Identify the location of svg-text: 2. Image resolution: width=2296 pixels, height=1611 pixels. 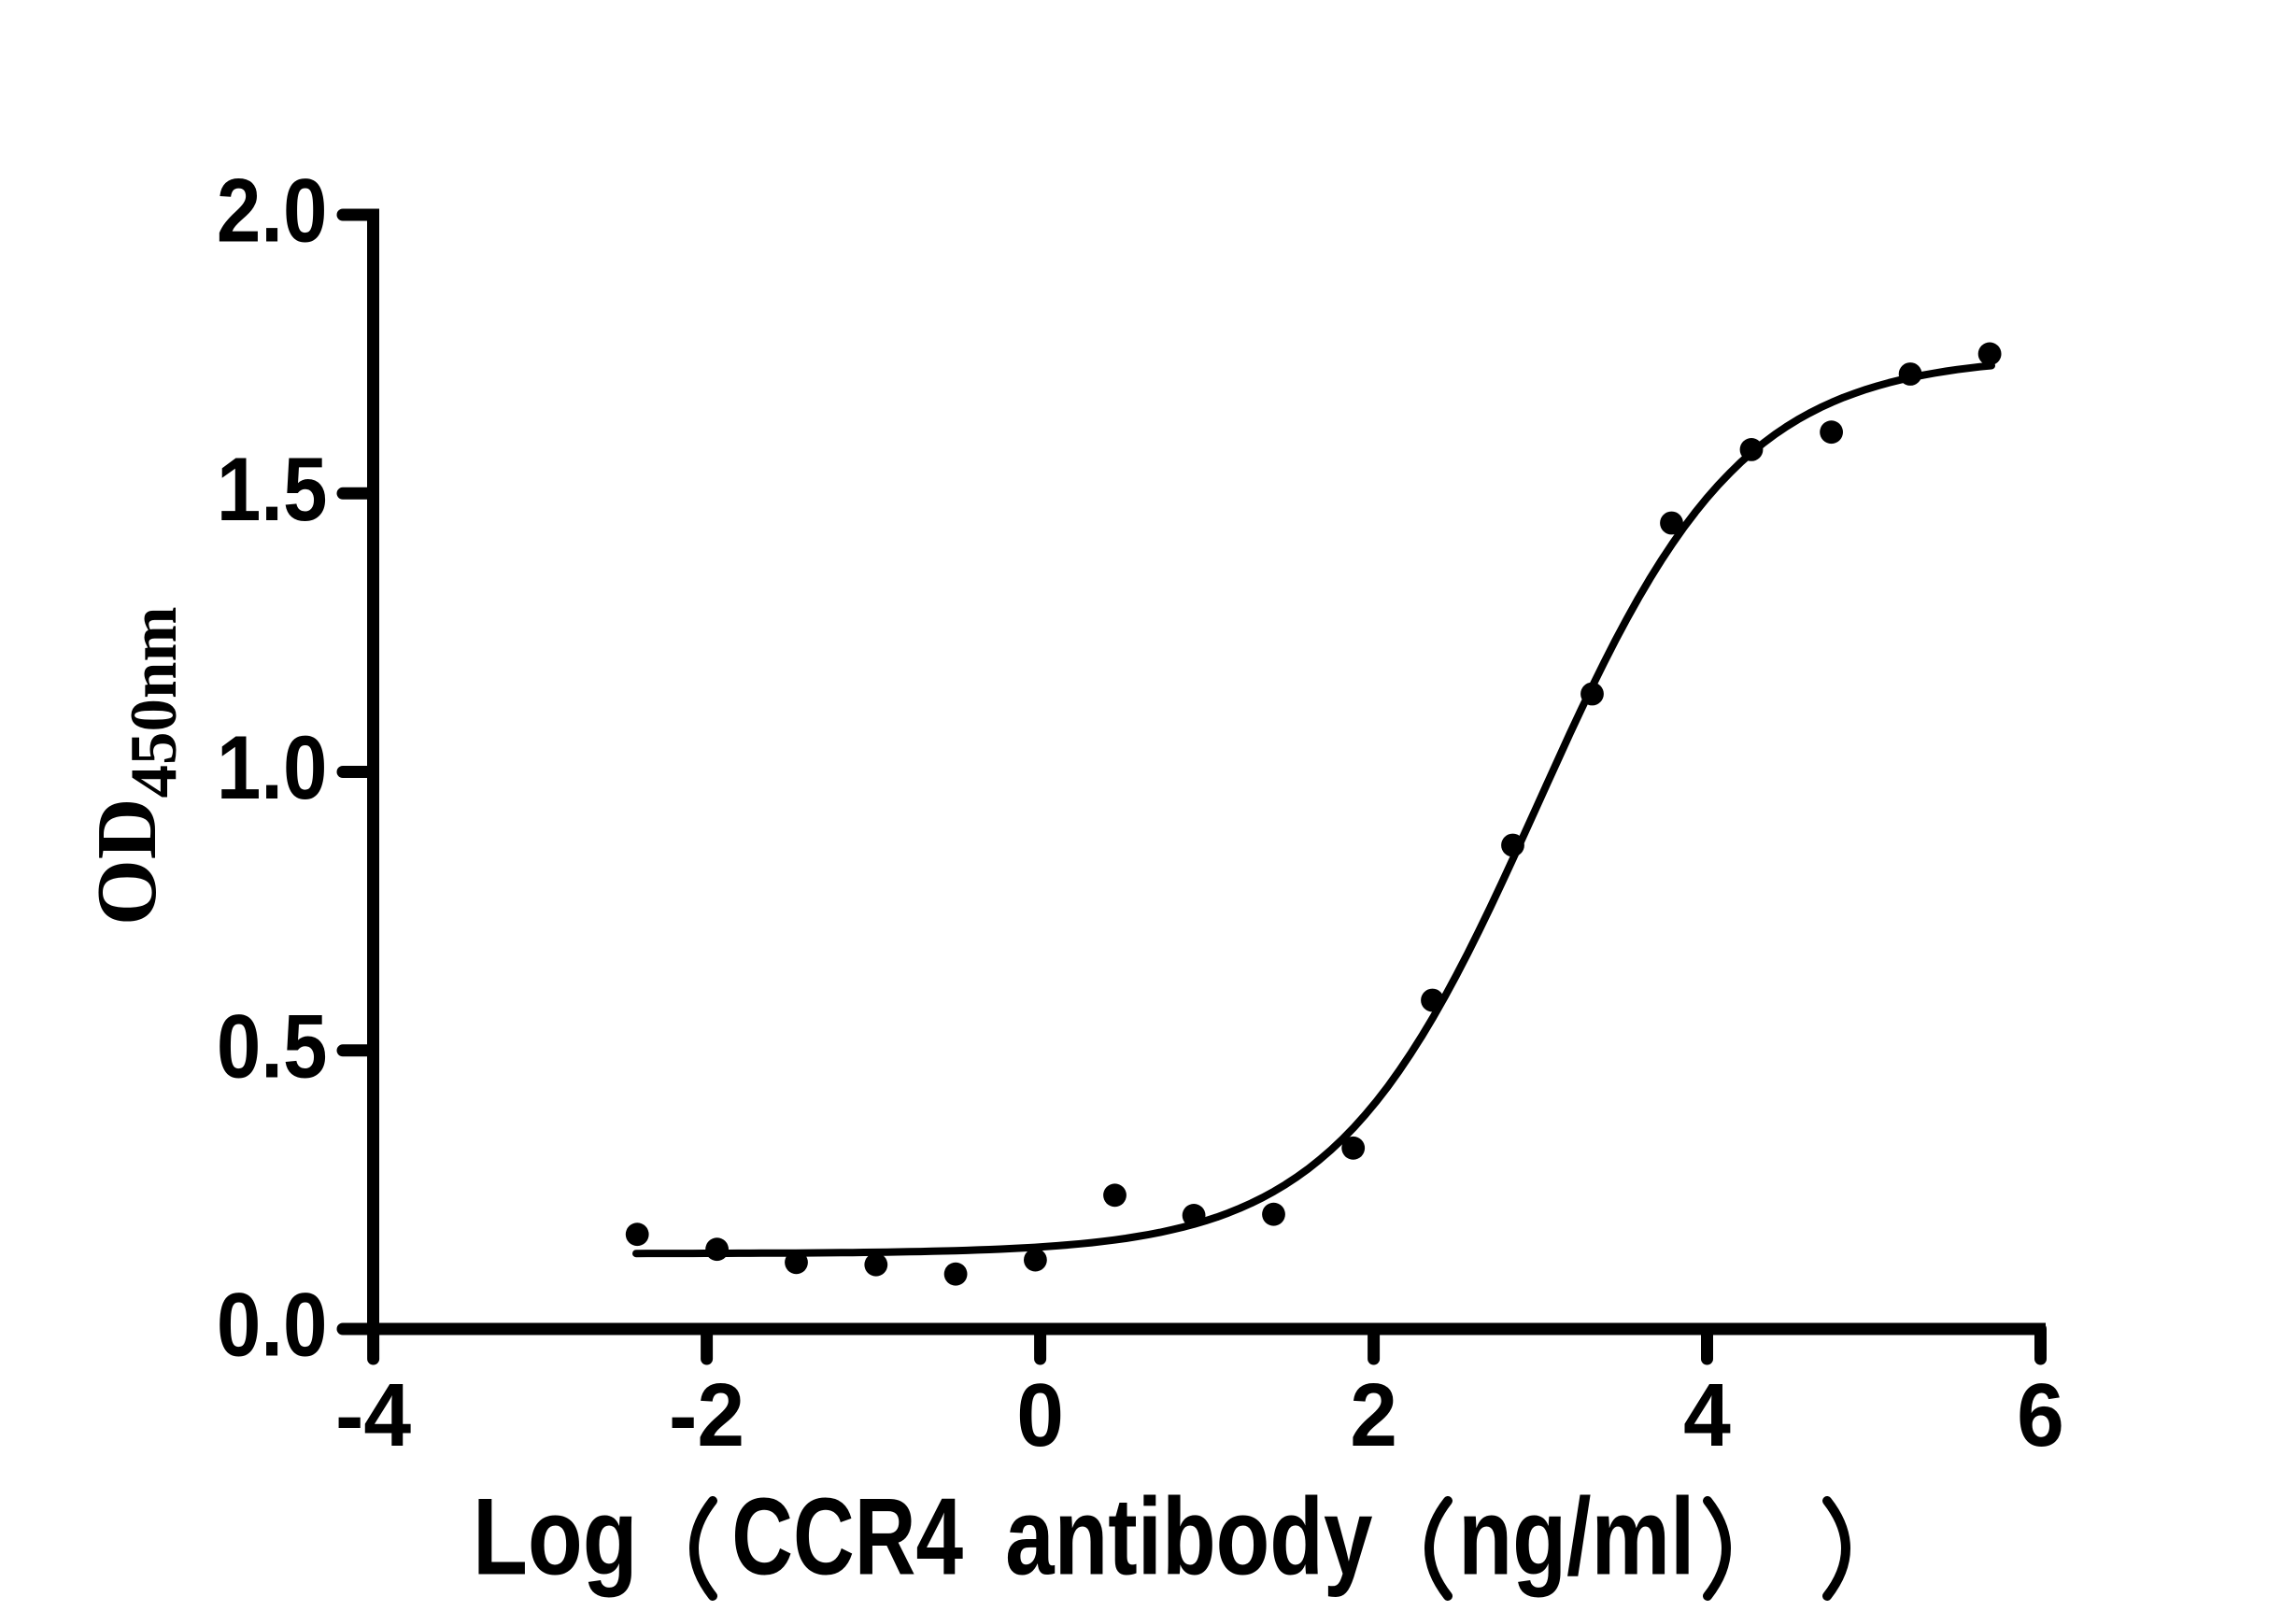
(1373, 1414).